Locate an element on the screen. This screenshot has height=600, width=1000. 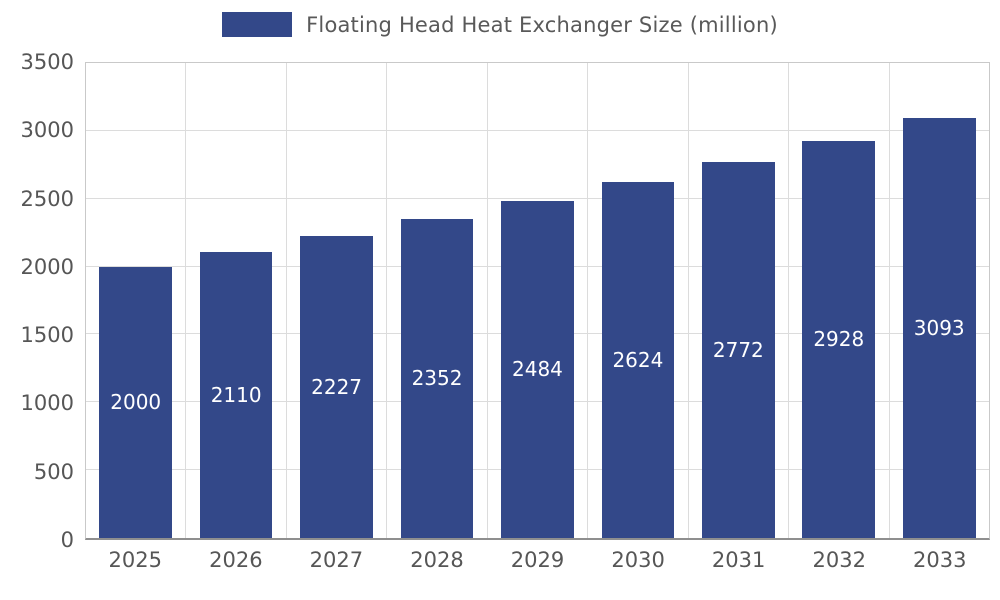
bar: 2928 is located at coordinates (839, 339).